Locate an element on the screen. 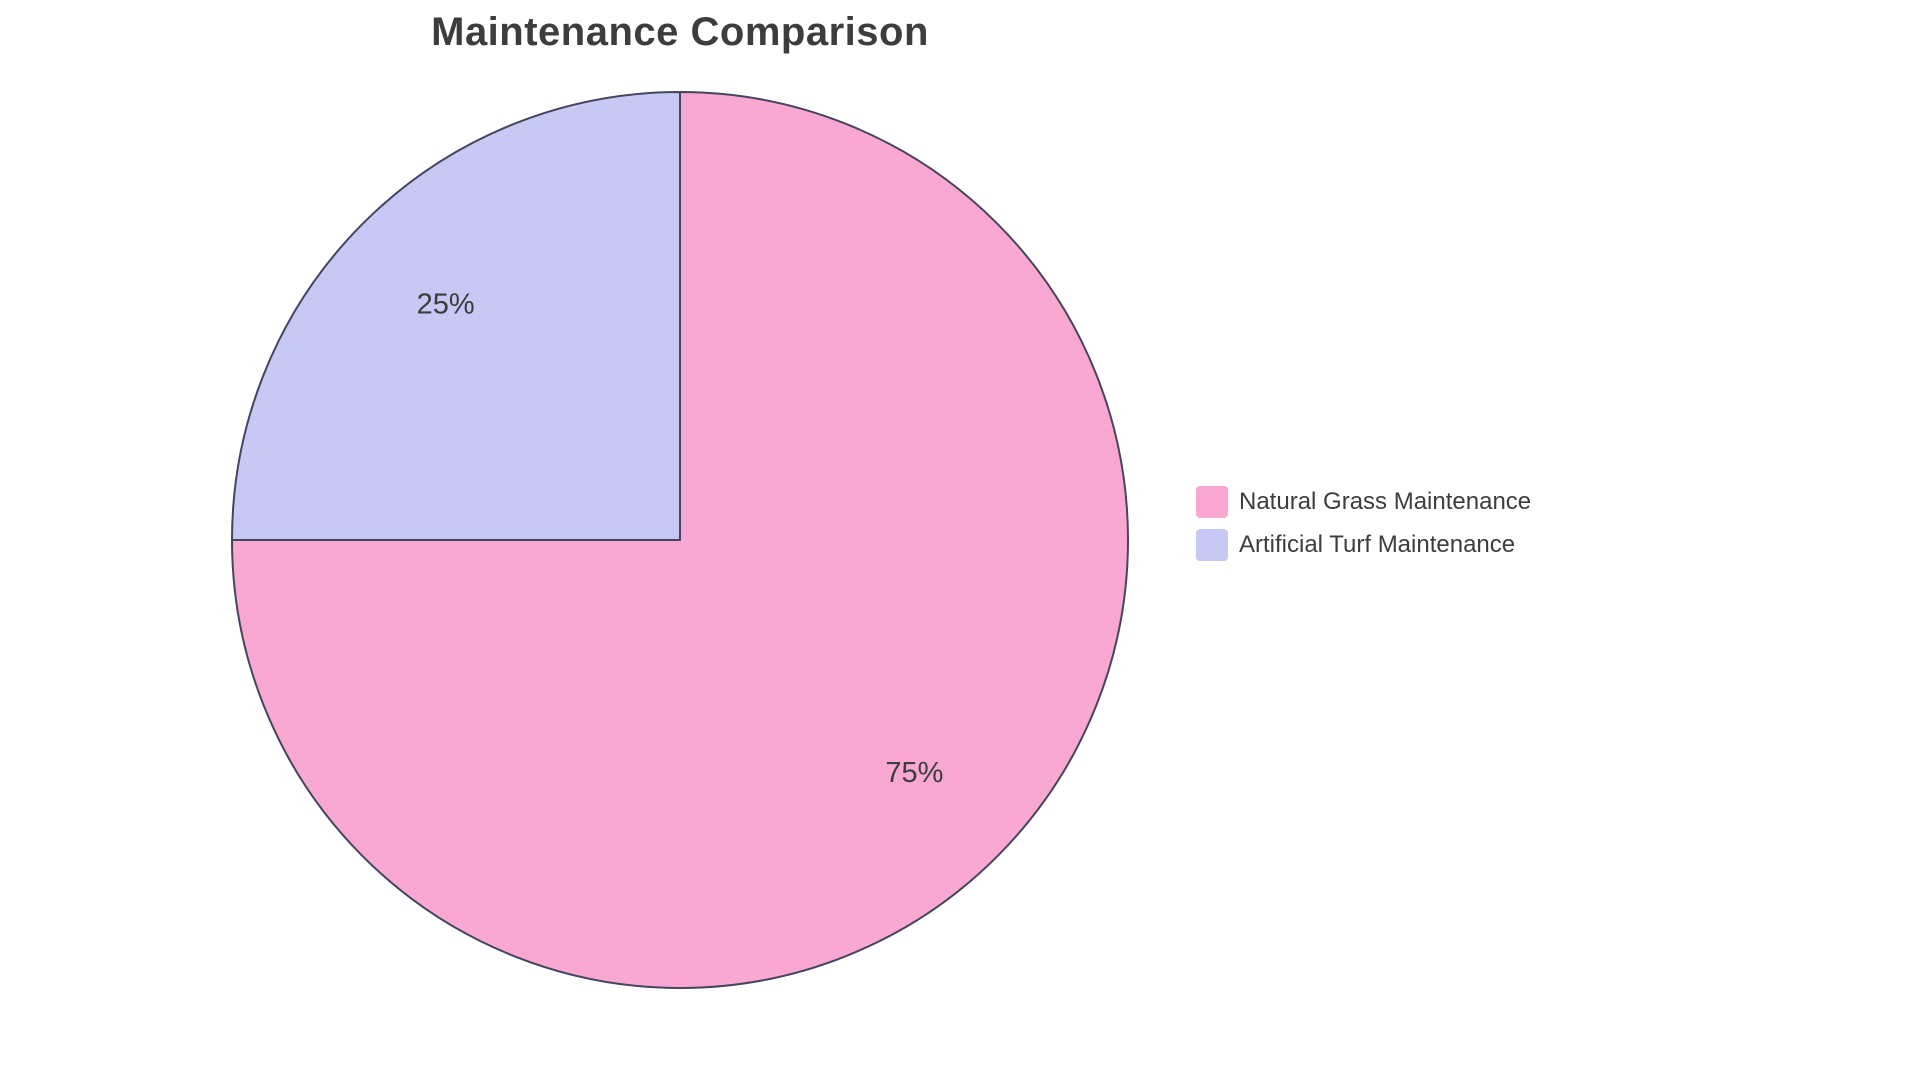 The height and width of the screenshot is (1083, 1920). legend-item: Artificial Turf Maintenance is located at coordinates (1363, 545).